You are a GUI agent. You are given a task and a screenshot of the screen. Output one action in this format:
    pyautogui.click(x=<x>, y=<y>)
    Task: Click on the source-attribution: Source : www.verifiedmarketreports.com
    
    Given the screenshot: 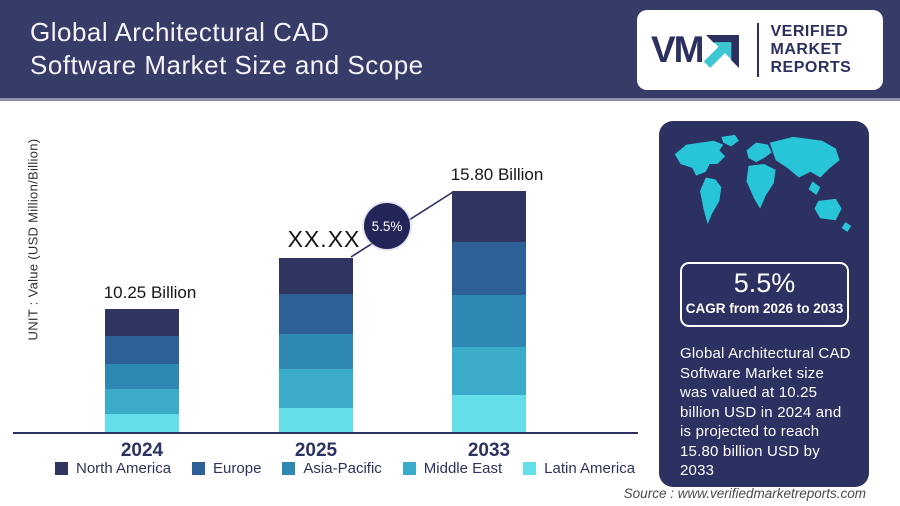 What is the action you would take?
    pyautogui.click(x=744, y=493)
    